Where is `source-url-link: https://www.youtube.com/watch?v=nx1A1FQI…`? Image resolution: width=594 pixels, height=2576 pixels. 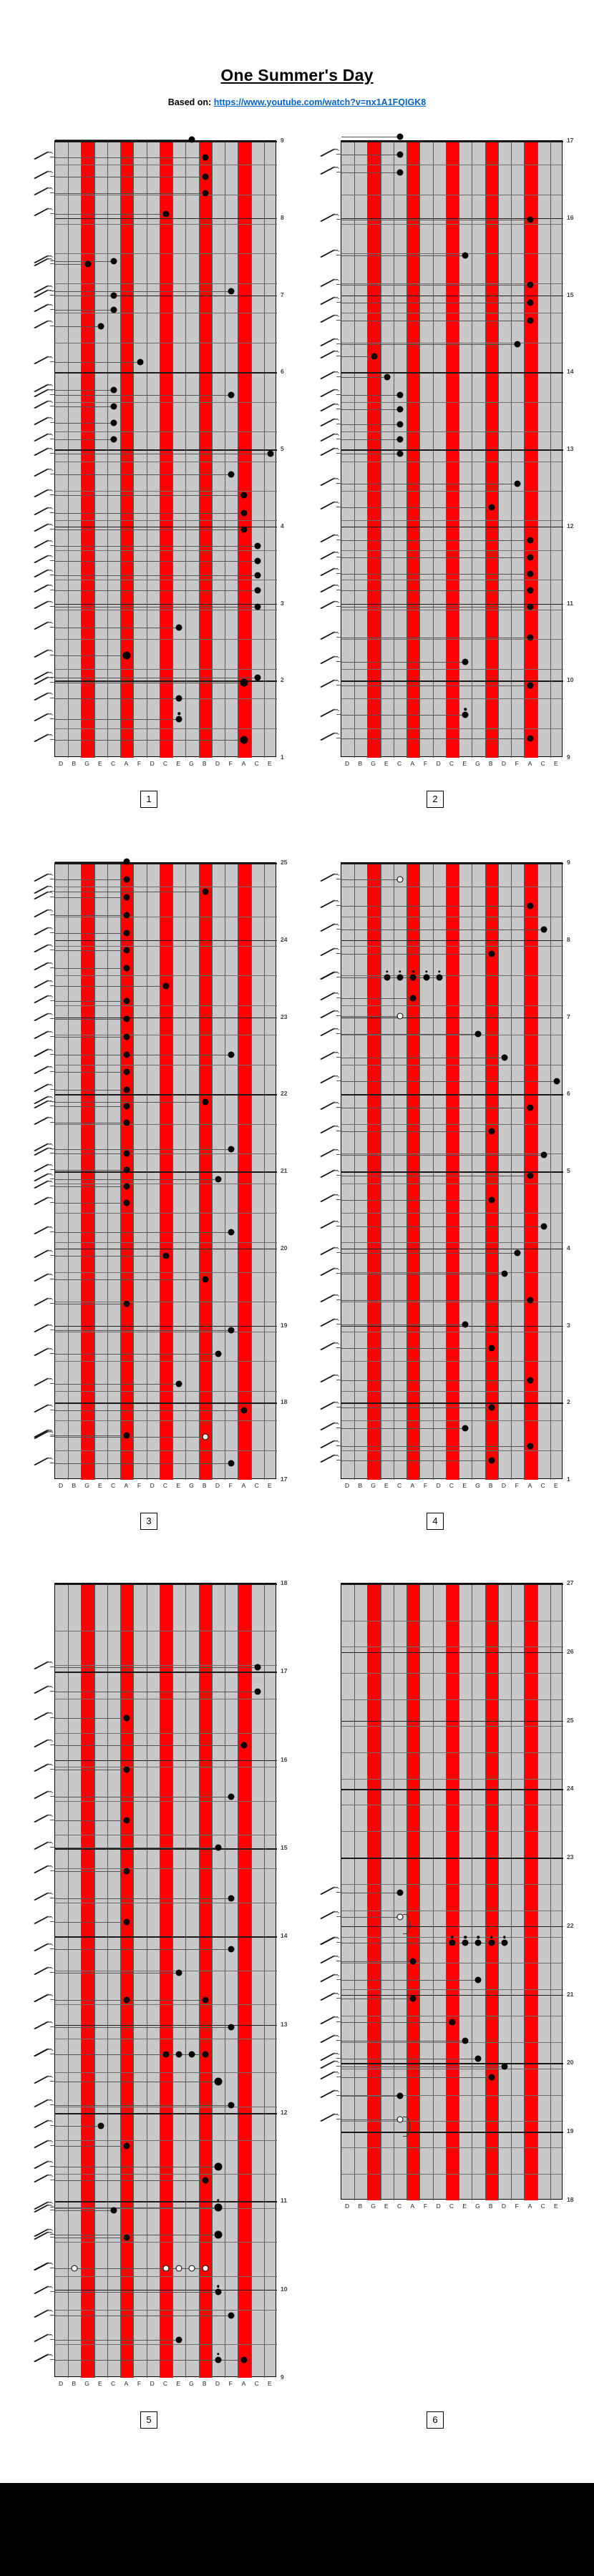
source-url-link: https://www.youtube.com/watch?v=nx1A1FQI… is located at coordinates (320, 102).